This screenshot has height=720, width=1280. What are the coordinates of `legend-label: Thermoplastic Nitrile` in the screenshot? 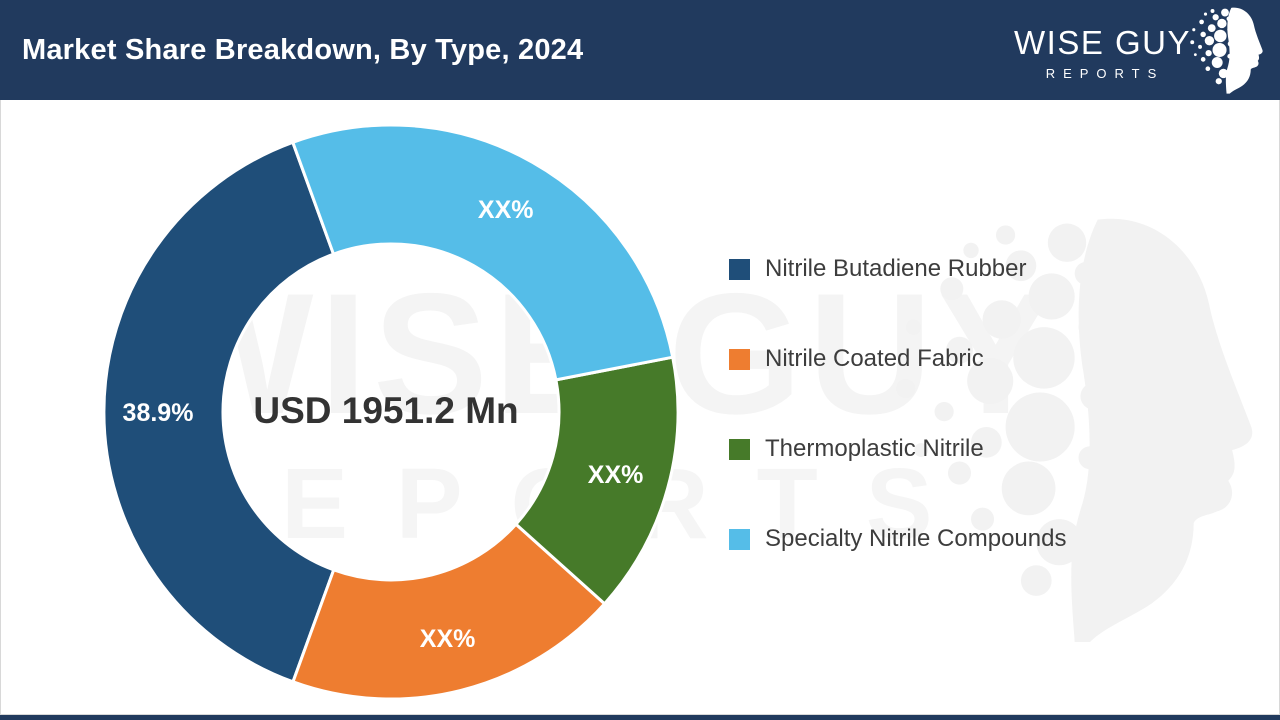 It's located at (874, 448).